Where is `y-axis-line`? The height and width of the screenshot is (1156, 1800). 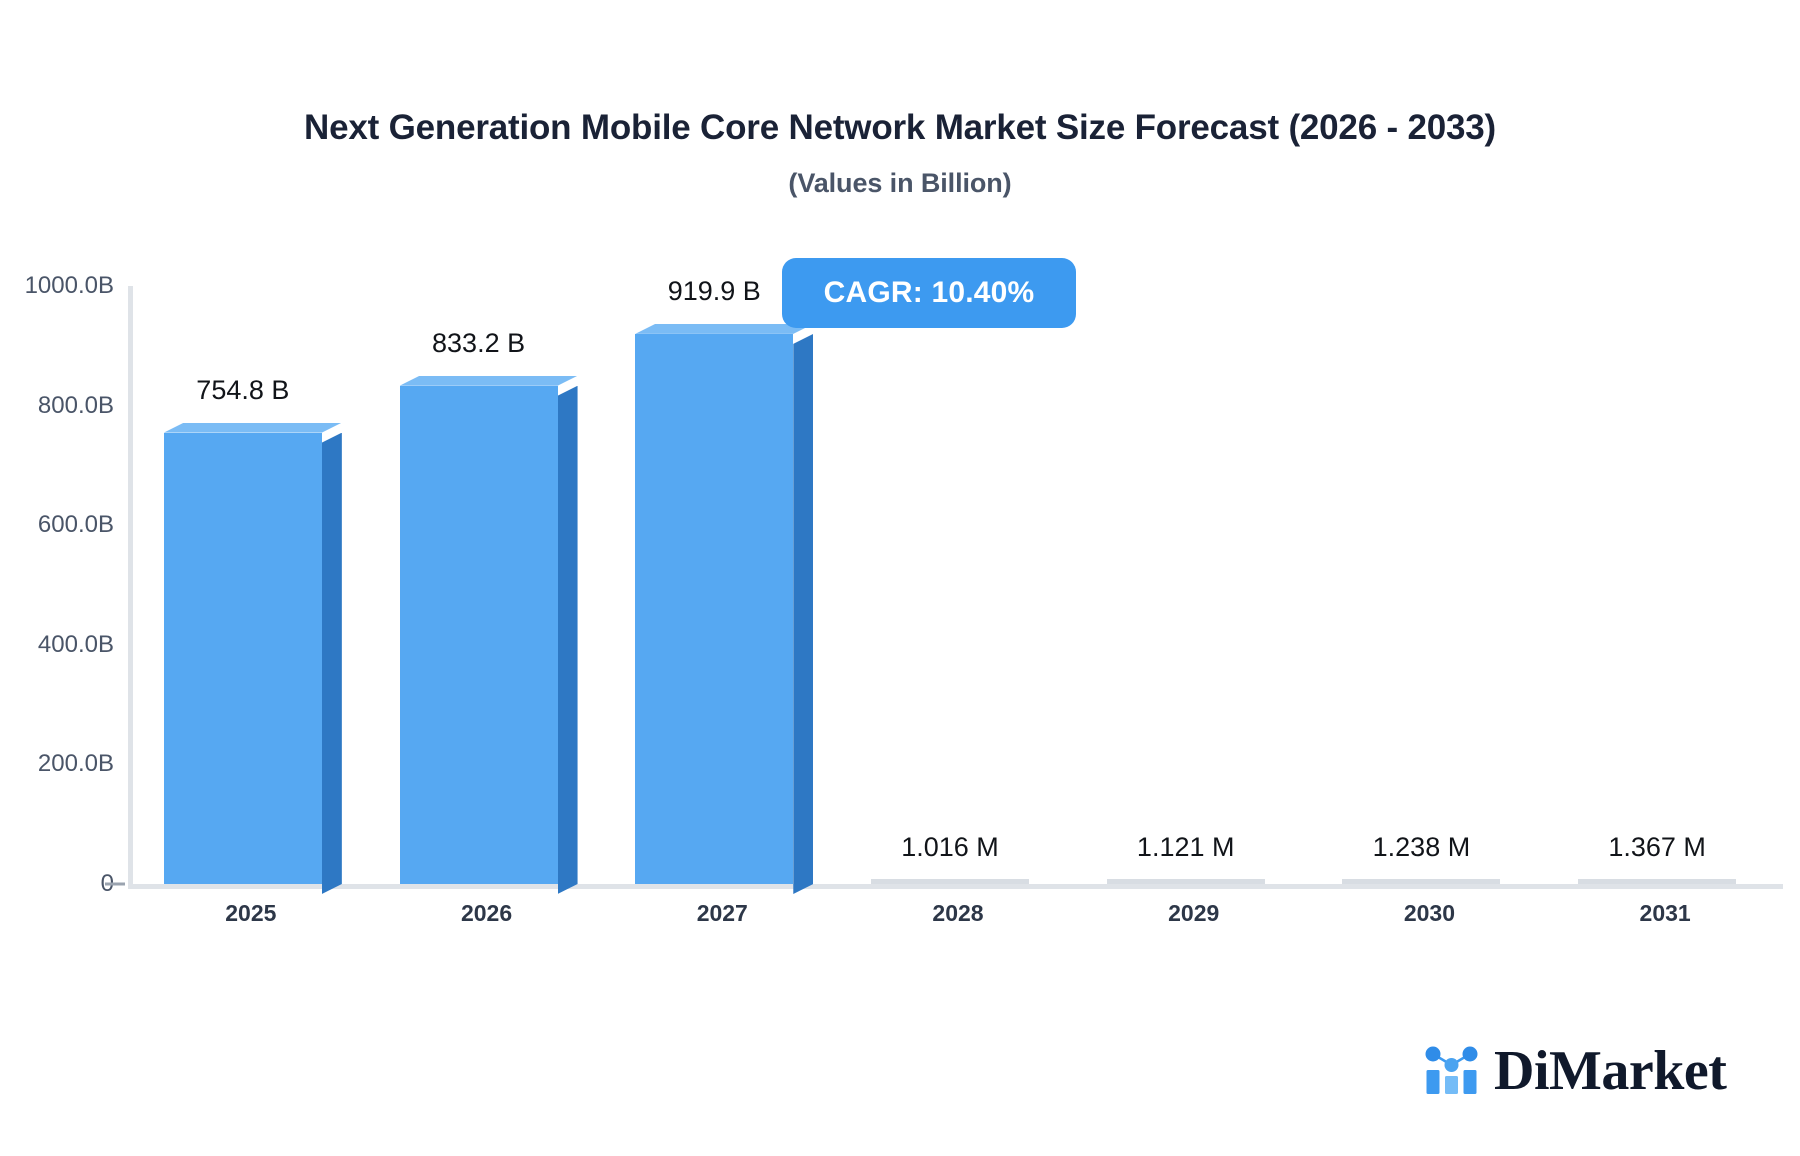 y-axis-line is located at coordinates (130, 586).